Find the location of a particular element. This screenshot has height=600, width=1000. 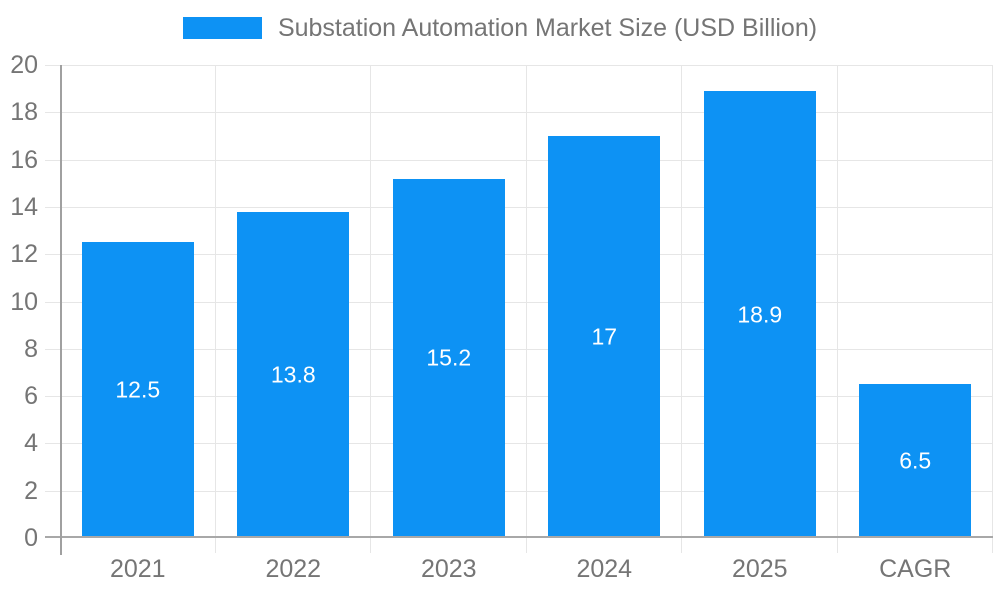

x-tick-label: 2022 is located at coordinates (293, 569).